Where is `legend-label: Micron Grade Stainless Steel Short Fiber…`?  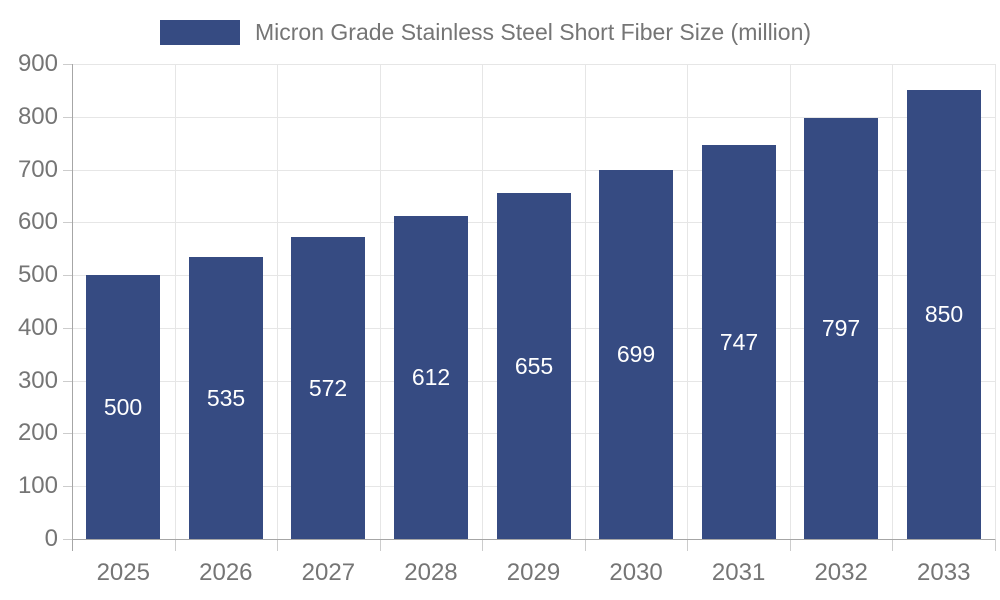 legend-label: Micron Grade Stainless Steel Short Fiber… is located at coordinates (533, 31).